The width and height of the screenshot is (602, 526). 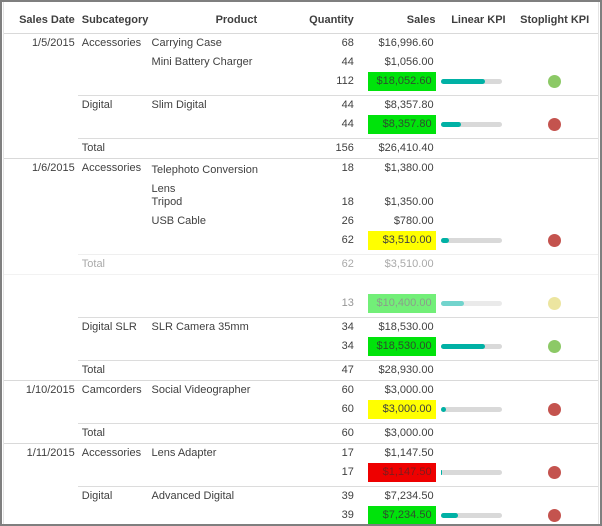 What do you see at coordinates (308, 370) in the screenshot?
I see `cell-quantity: 47` at bounding box center [308, 370].